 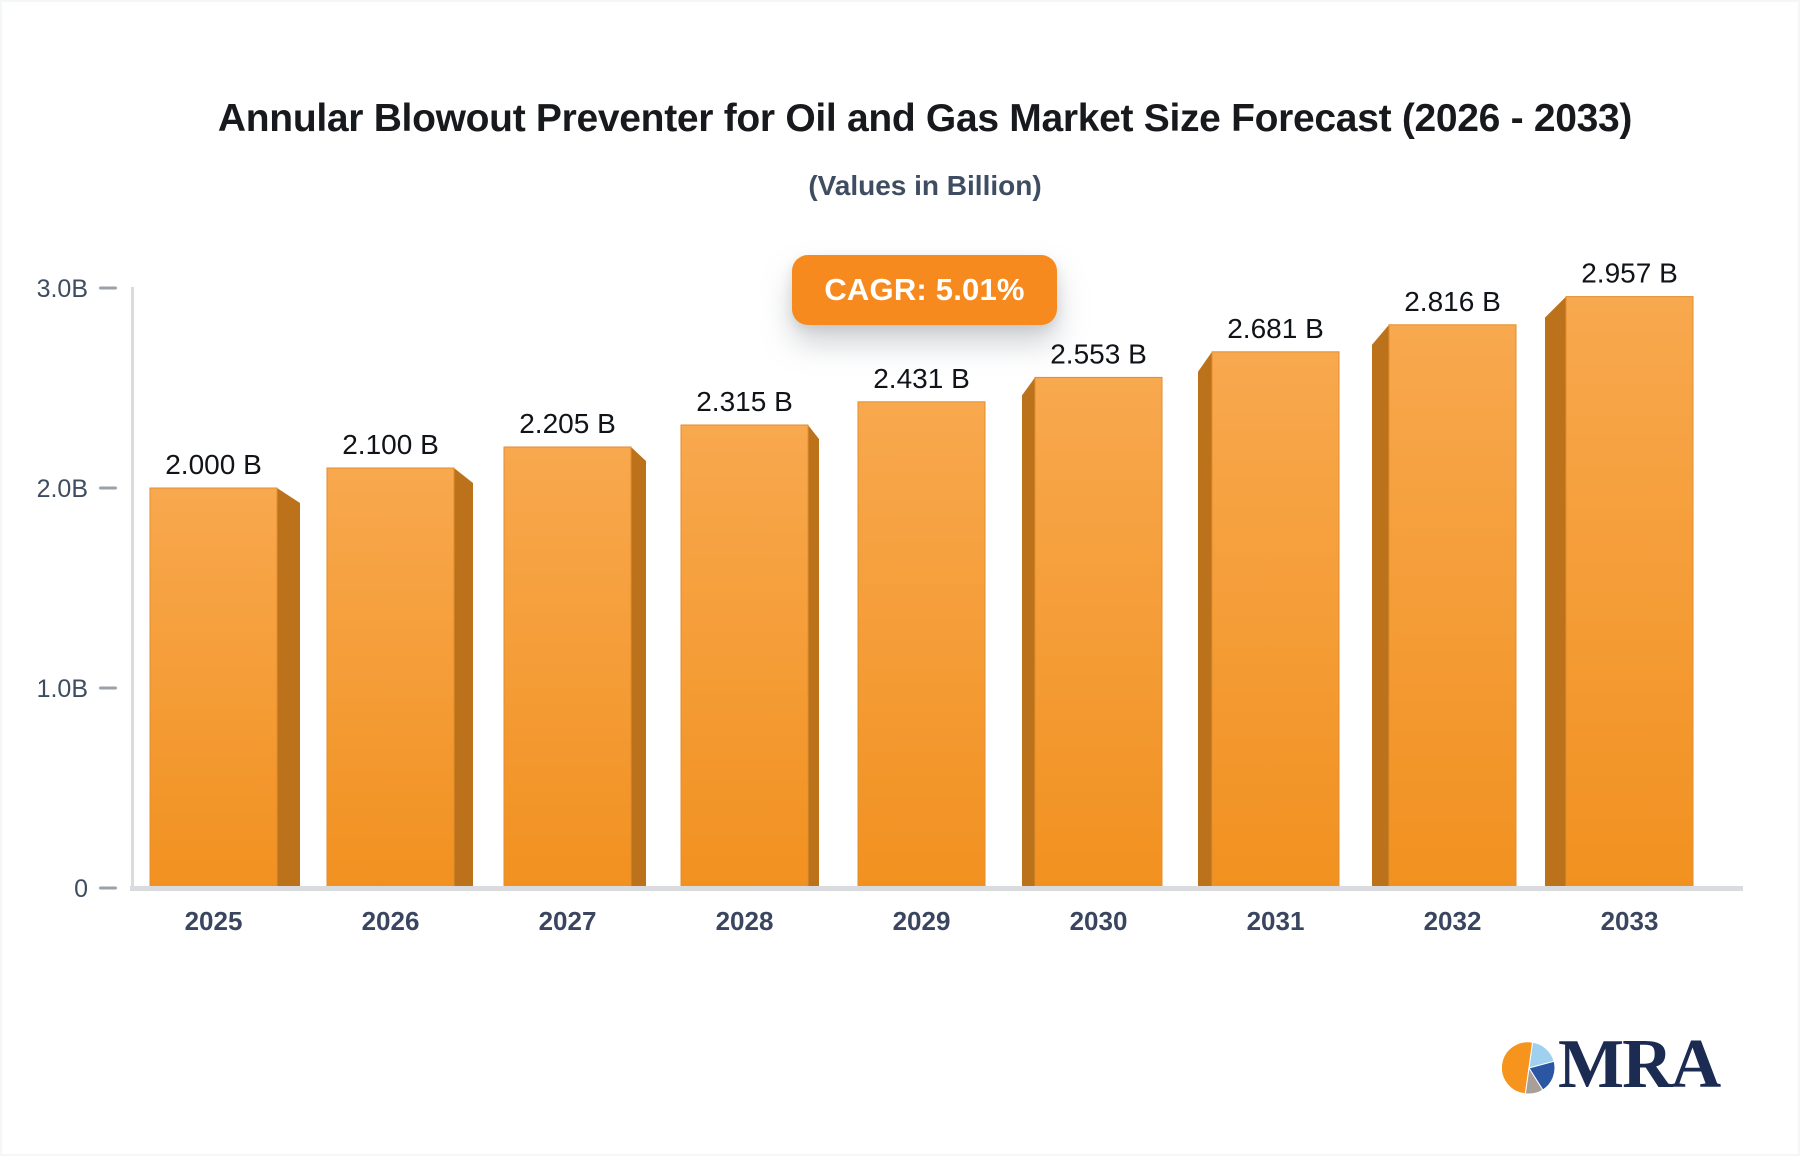 What do you see at coordinates (921, 378) in the screenshot?
I see `bar-value-label-2029: 2.431 B` at bounding box center [921, 378].